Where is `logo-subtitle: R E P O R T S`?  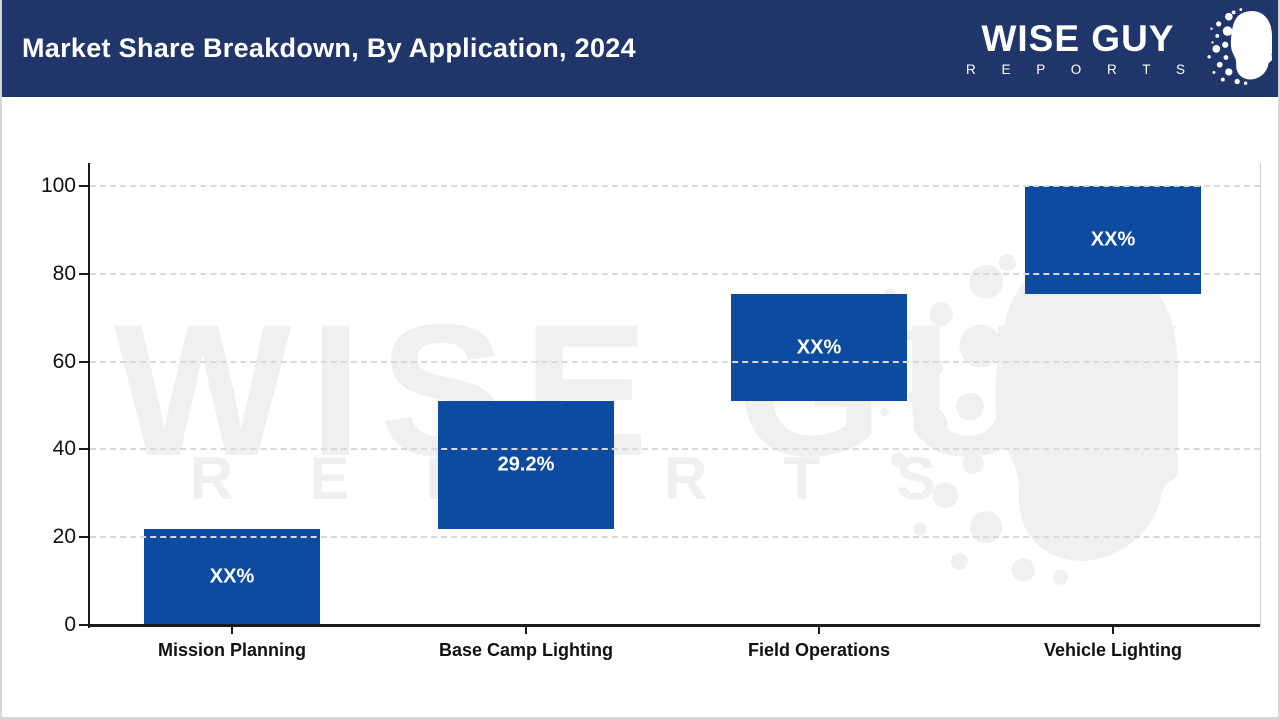 logo-subtitle: R E P O R T S is located at coordinates (1080, 70).